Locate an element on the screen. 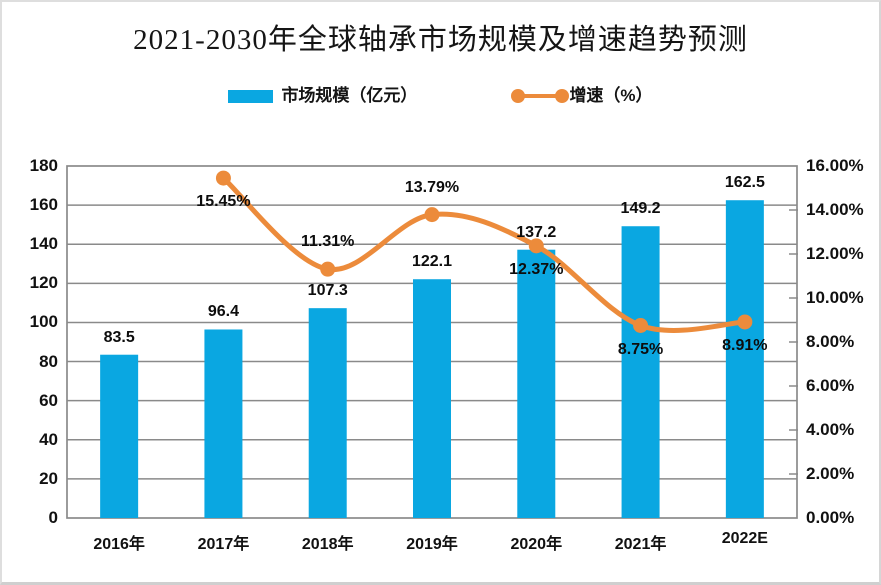 This screenshot has height=585, width=881. right-axis-label: 6.00% is located at coordinates (830, 385).